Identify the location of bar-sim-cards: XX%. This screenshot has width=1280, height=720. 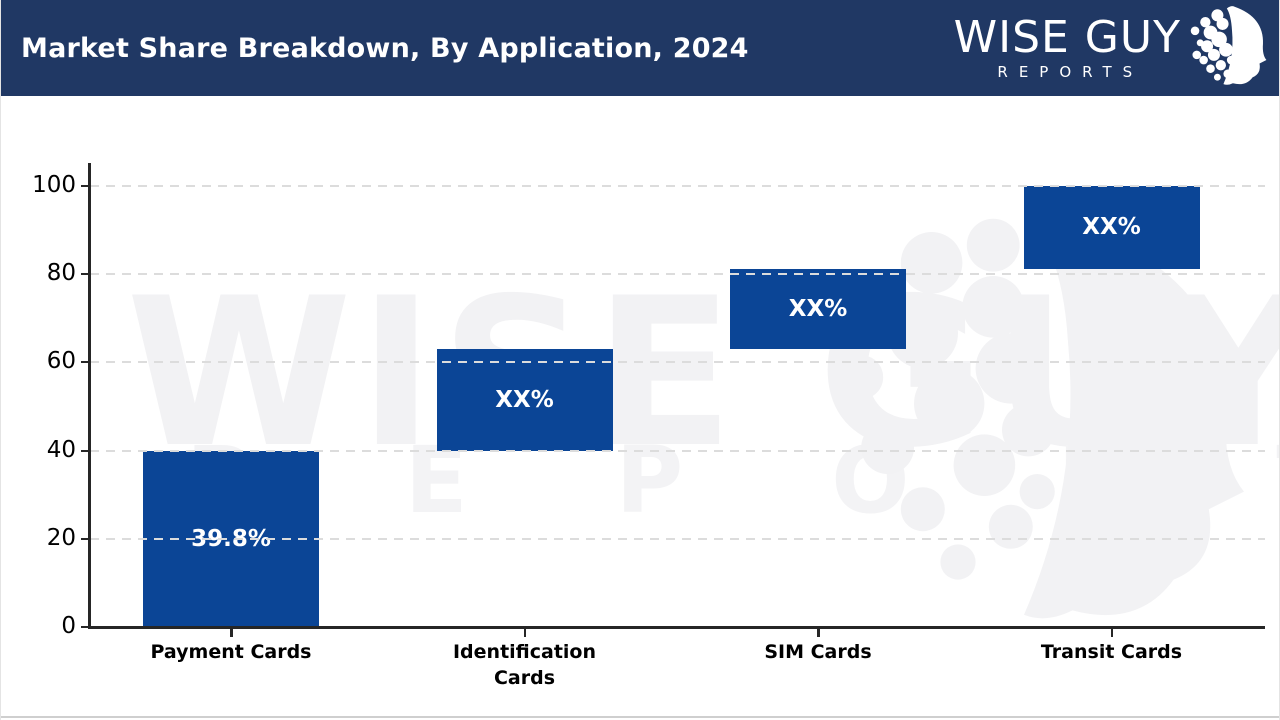
(818, 308).